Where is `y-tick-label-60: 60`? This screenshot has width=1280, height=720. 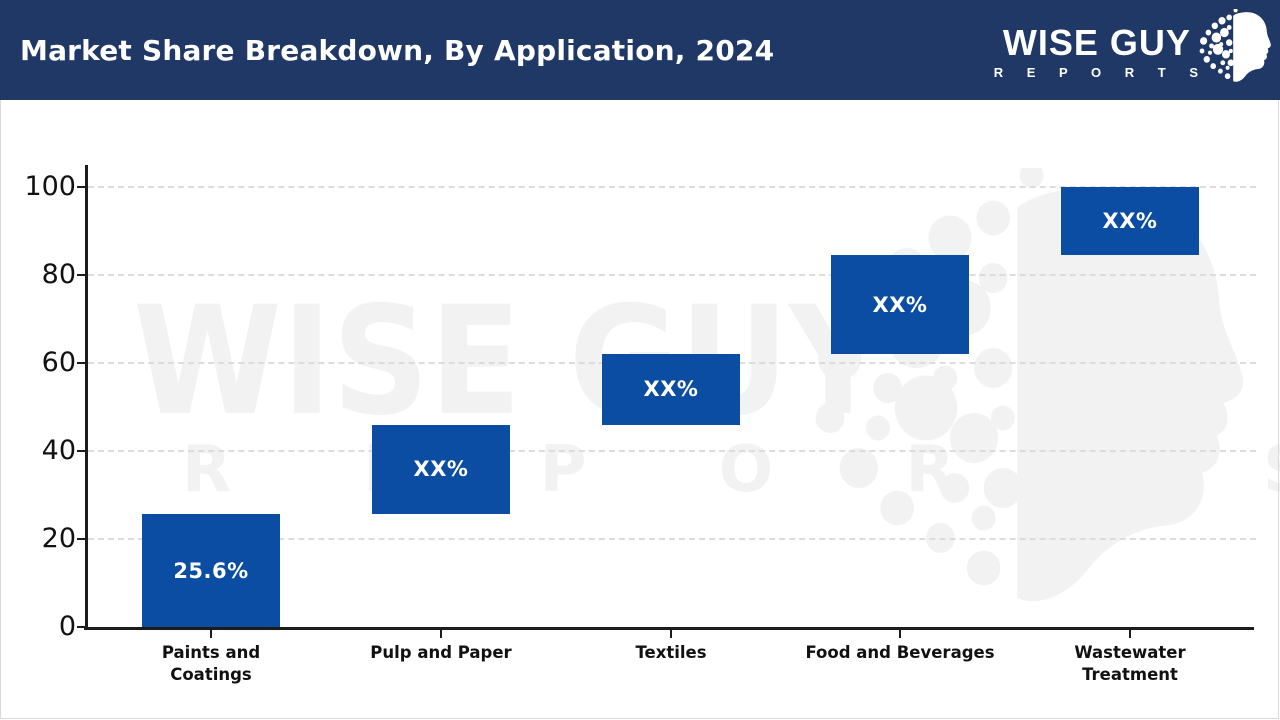 y-tick-label-60: 60 is located at coordinates (58, 362).